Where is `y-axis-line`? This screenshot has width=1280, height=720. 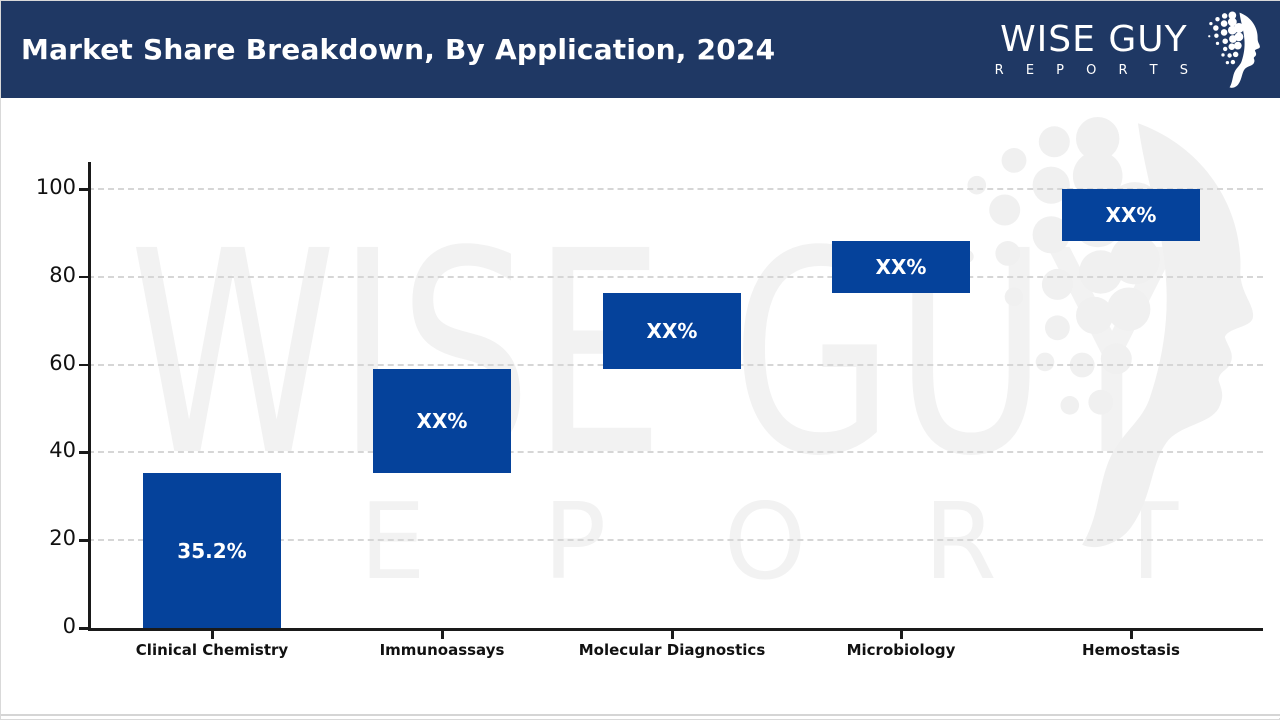 y-axis-line is located at coordinates (89, 395).